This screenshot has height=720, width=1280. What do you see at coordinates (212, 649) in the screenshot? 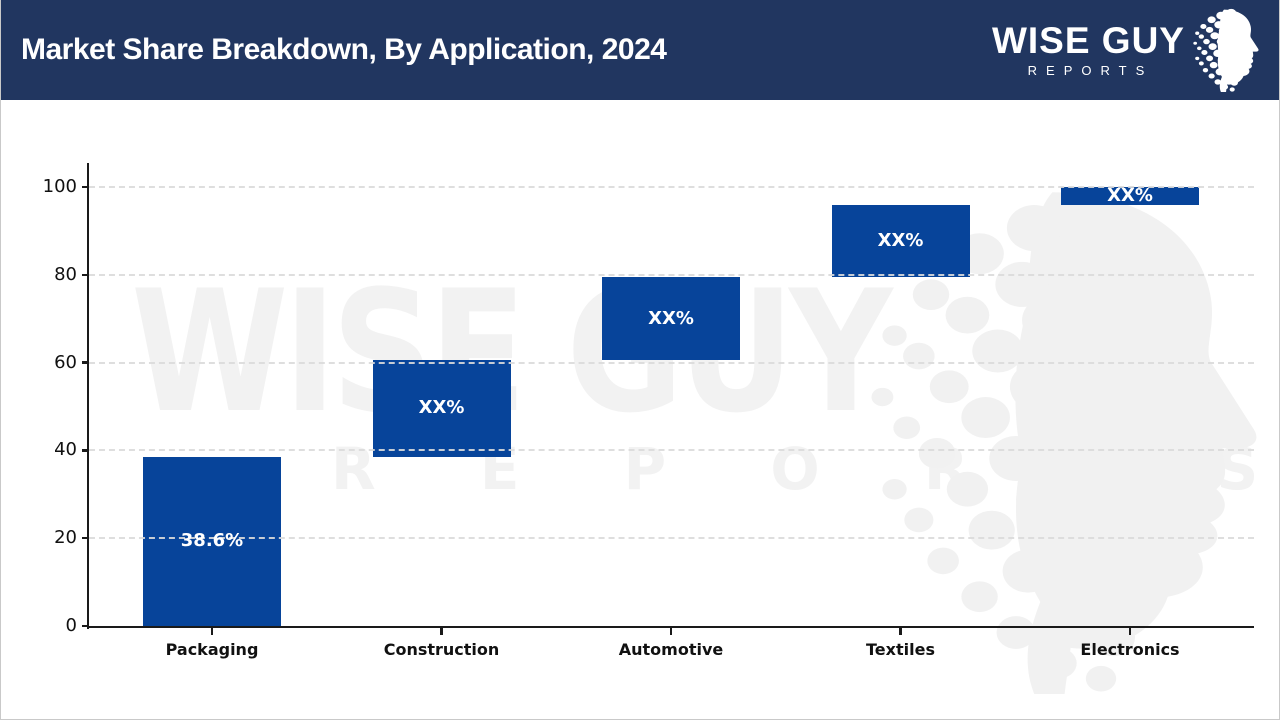
I see `x-category-label-packaging: Packaging` at bounding box center [212, 649].